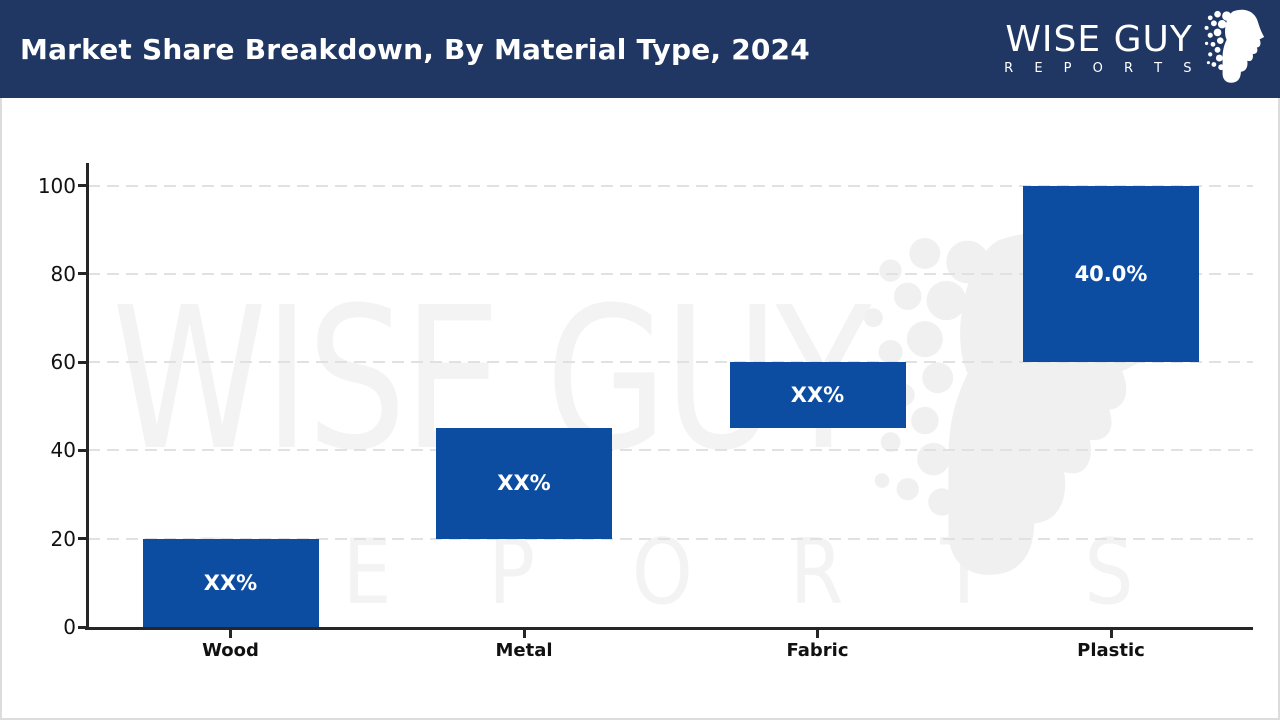 The height and width of the screenshot is (720, 1280). I want to click on bar-label-fabric: XX%, so click(817, 395).